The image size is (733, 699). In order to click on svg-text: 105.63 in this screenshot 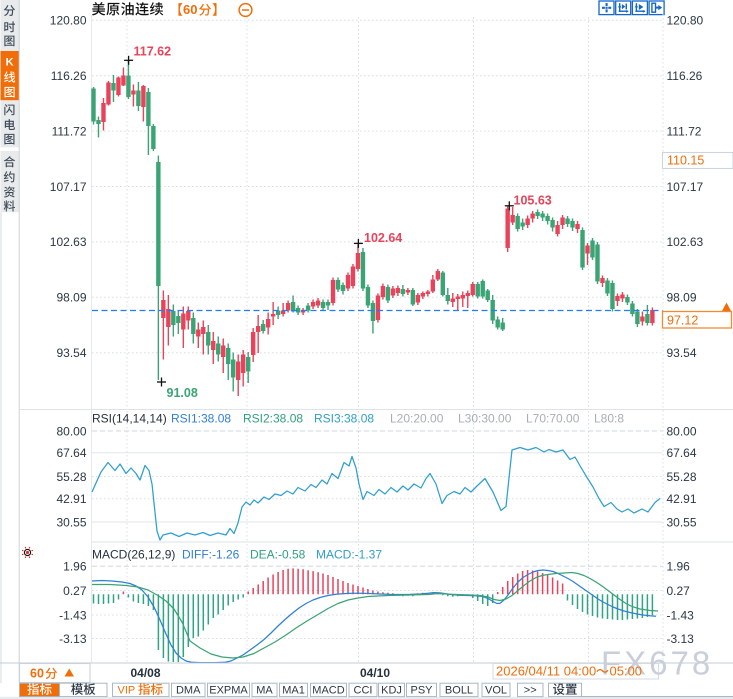, I will do `click(533, 201)`.